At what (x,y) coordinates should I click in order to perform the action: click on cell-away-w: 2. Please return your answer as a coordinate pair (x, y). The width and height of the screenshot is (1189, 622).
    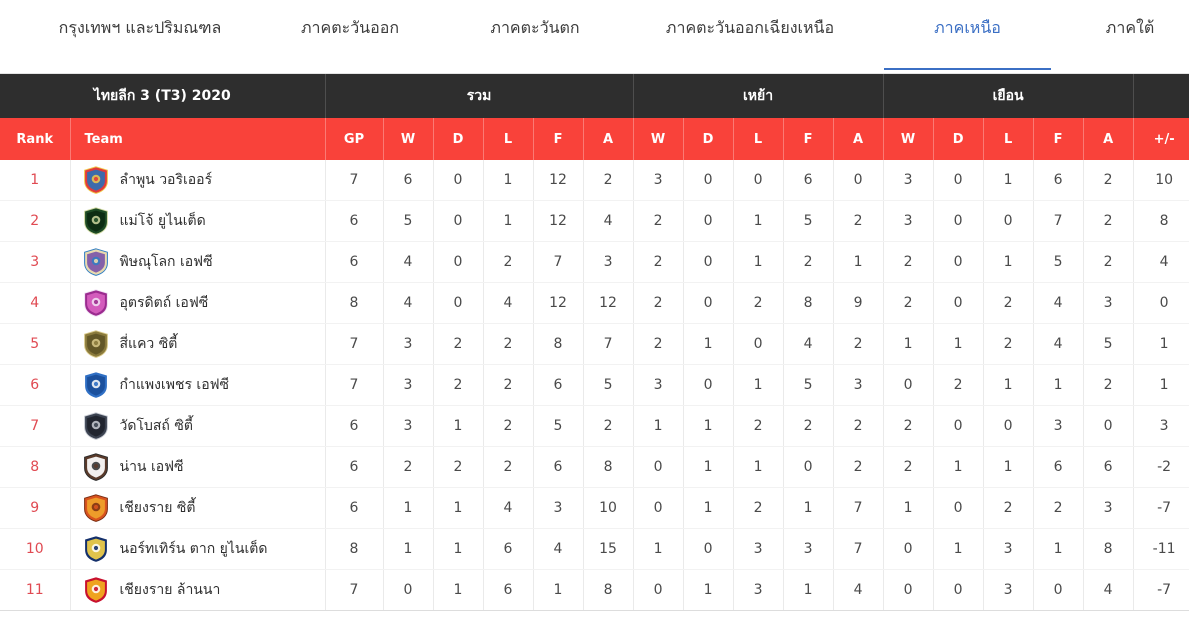
    Looking at the image, I should click on (908, 262).